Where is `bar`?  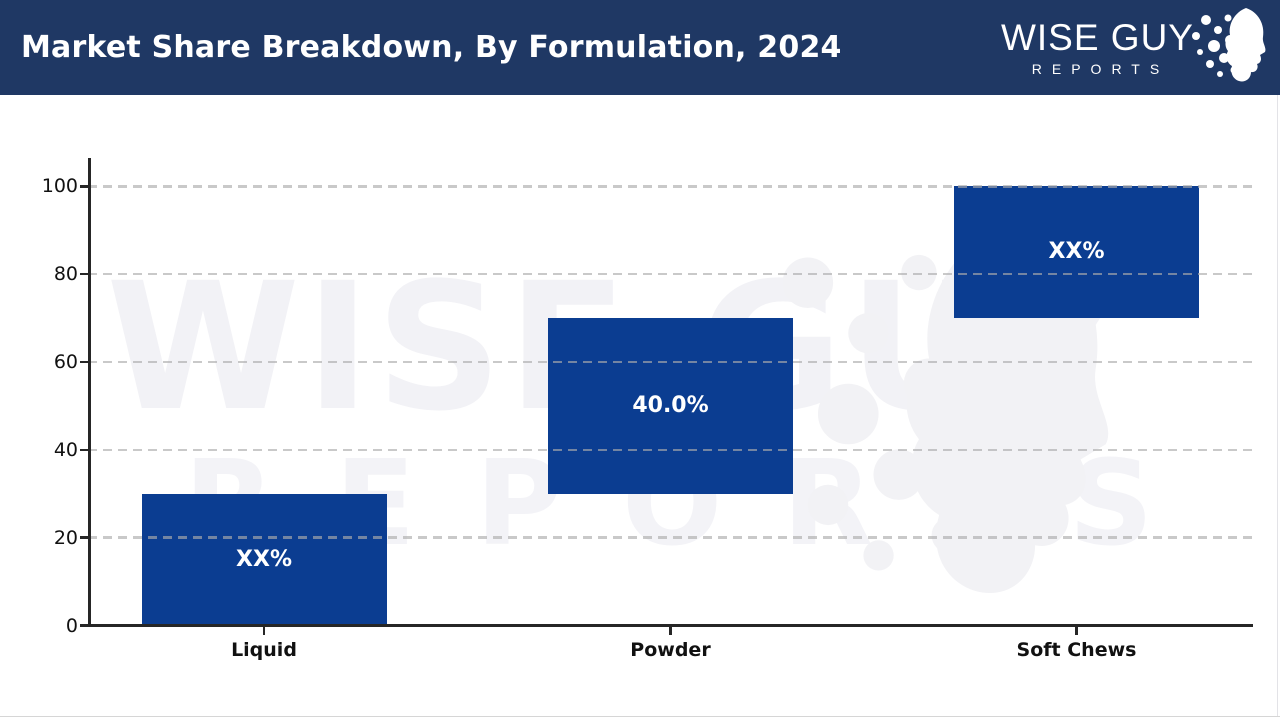
bar is located at coordinates (264, 559).